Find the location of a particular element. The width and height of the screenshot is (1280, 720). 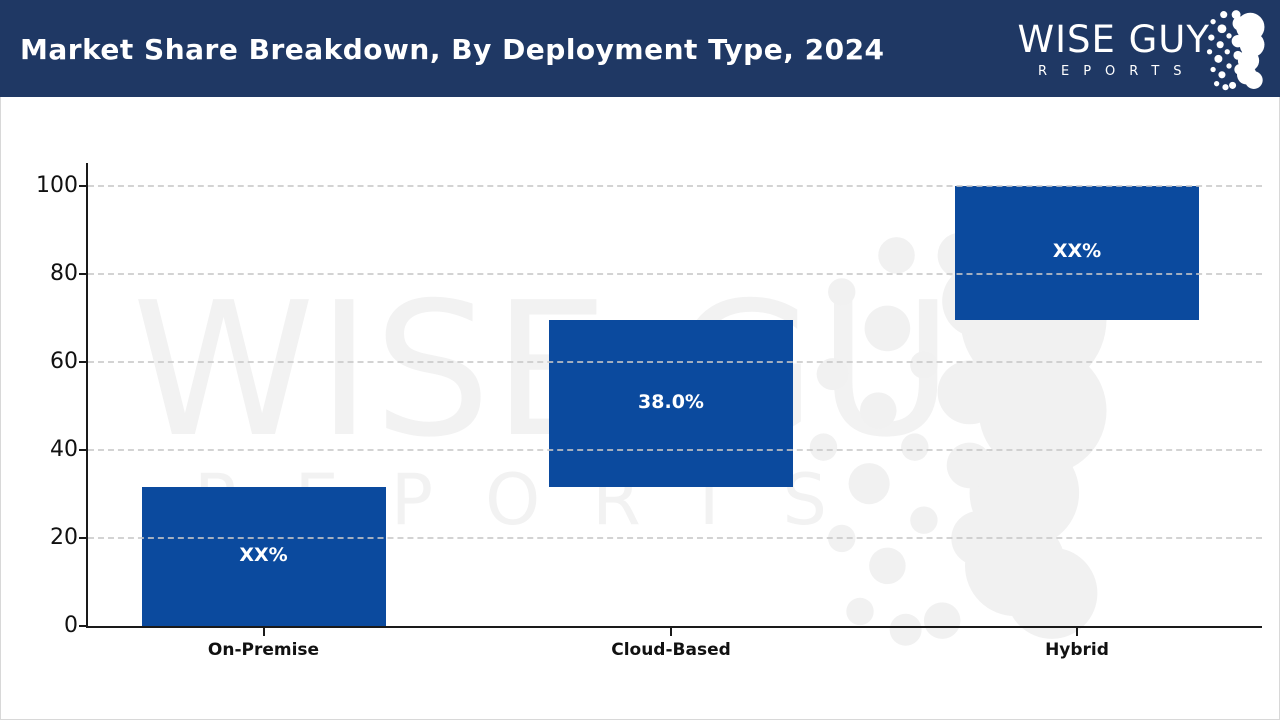

bar-value-label-2: 38.0% is located at coordinates (671, 401).